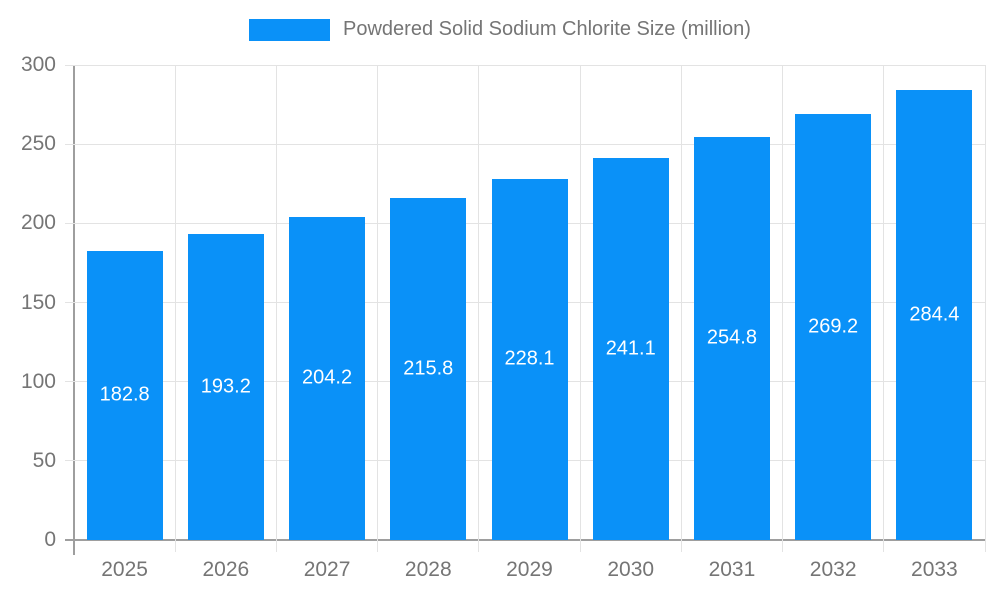 This screenshot has height=600, width=1000. I want to click on bar-value-label: 204.2, so click(327, 377).